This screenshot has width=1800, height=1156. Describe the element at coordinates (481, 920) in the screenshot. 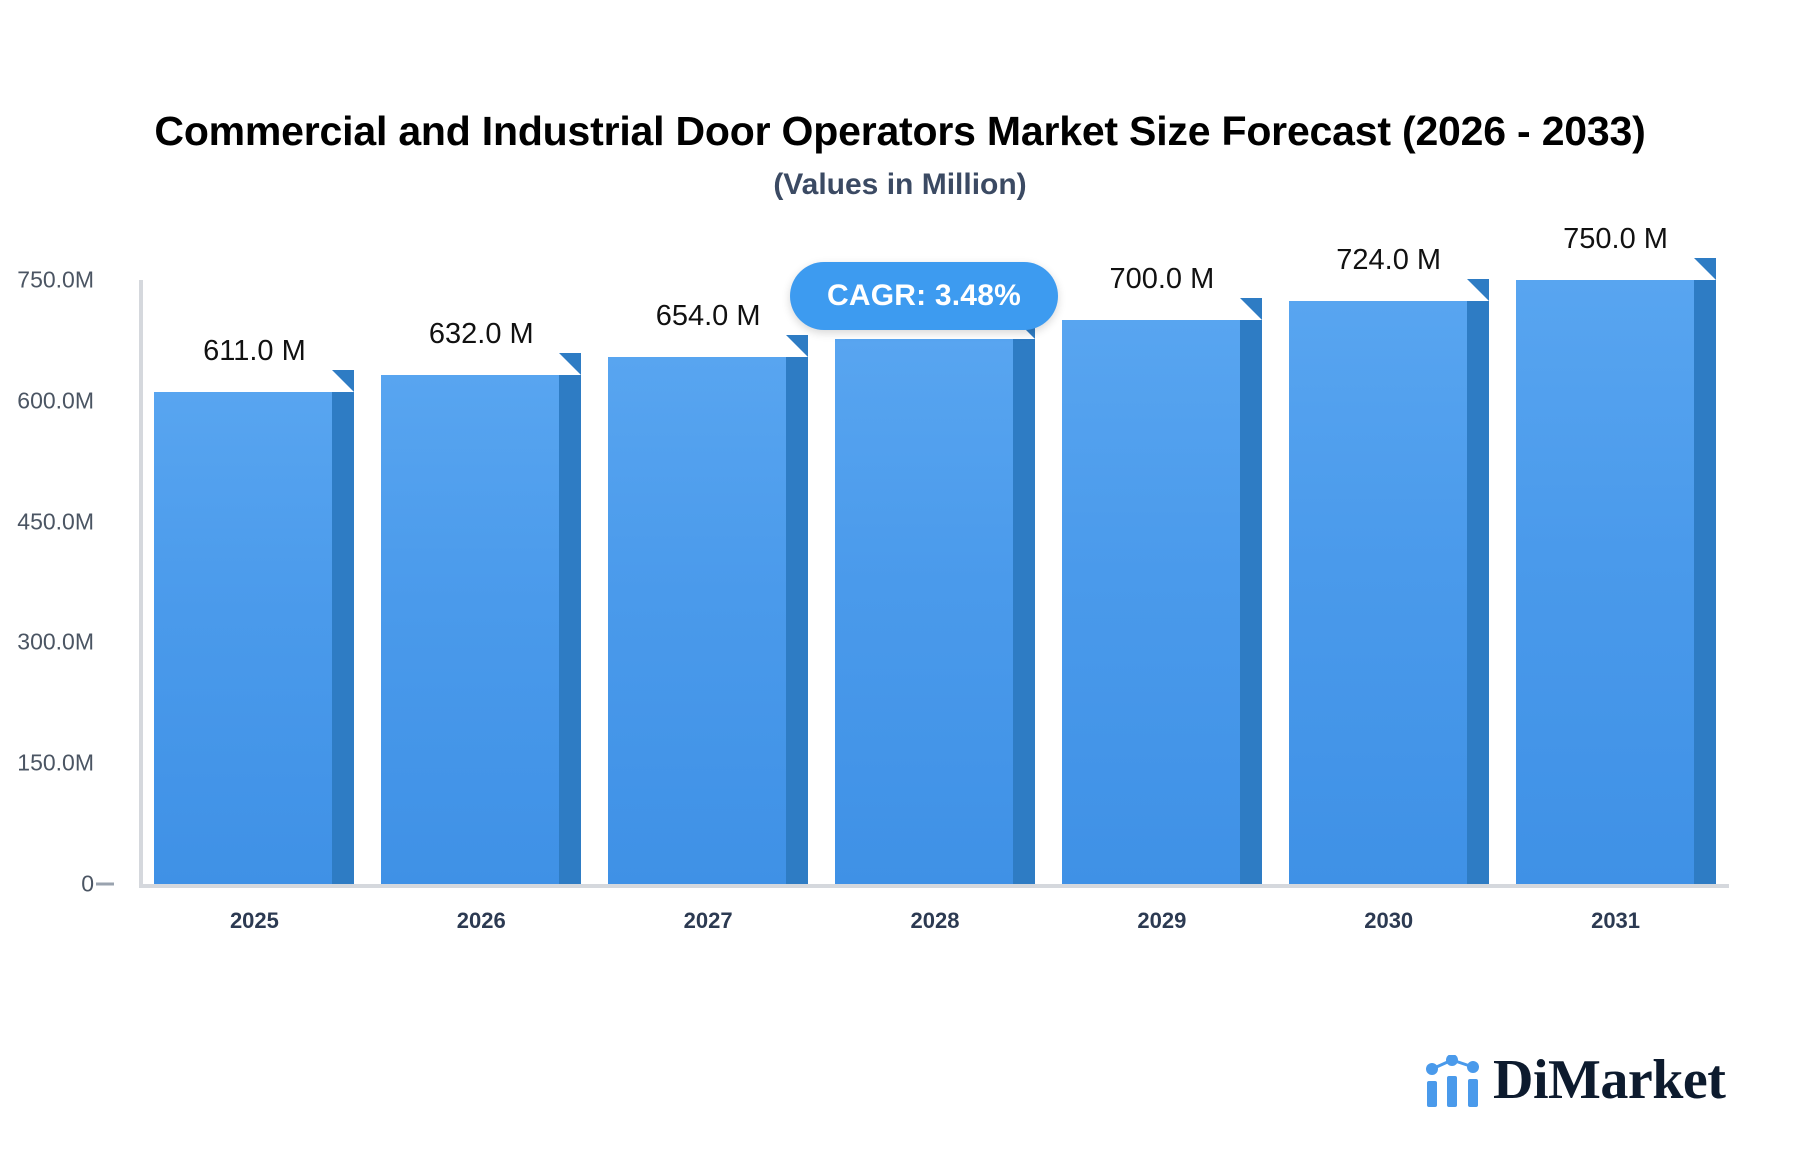

I see `x-axis-tick-label: 2026` at that location.